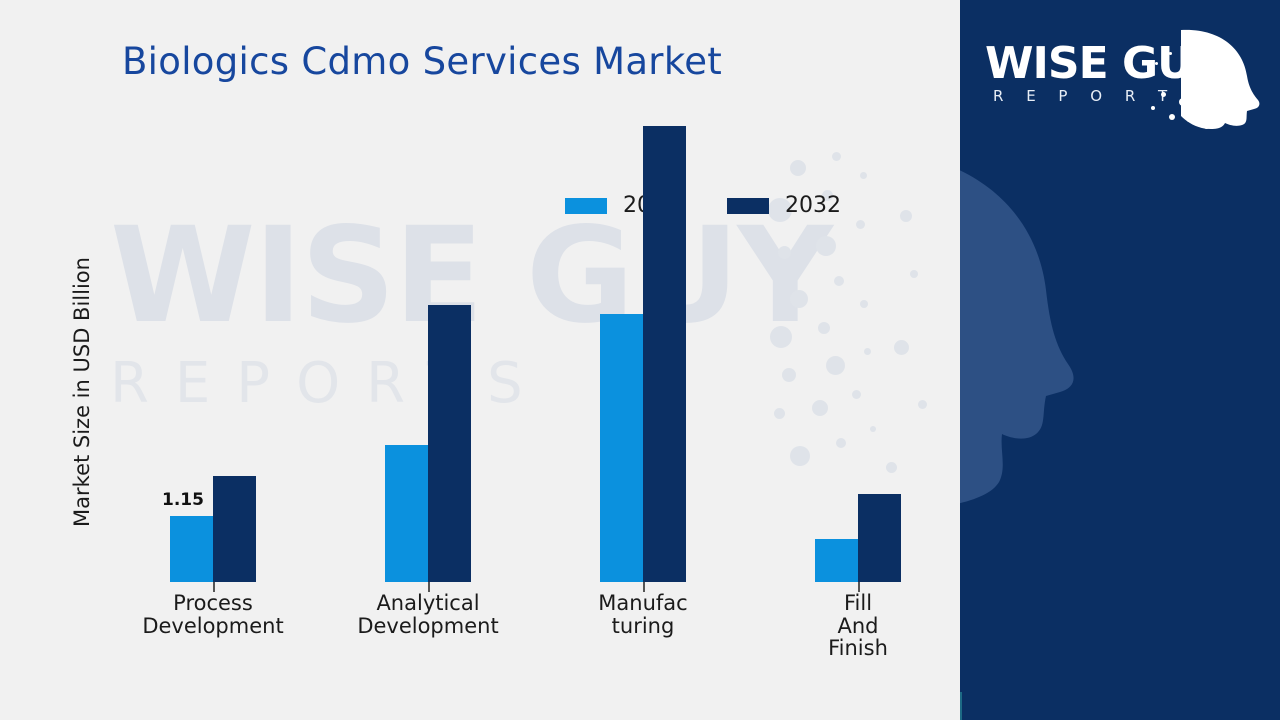 The width and height of the screenshot is (1280, 720). What do you see at coordinates (1101, 96) in the screenshot?
I see `logo-subtitle: R E P O R T S` at bounding box center [1101, 96].